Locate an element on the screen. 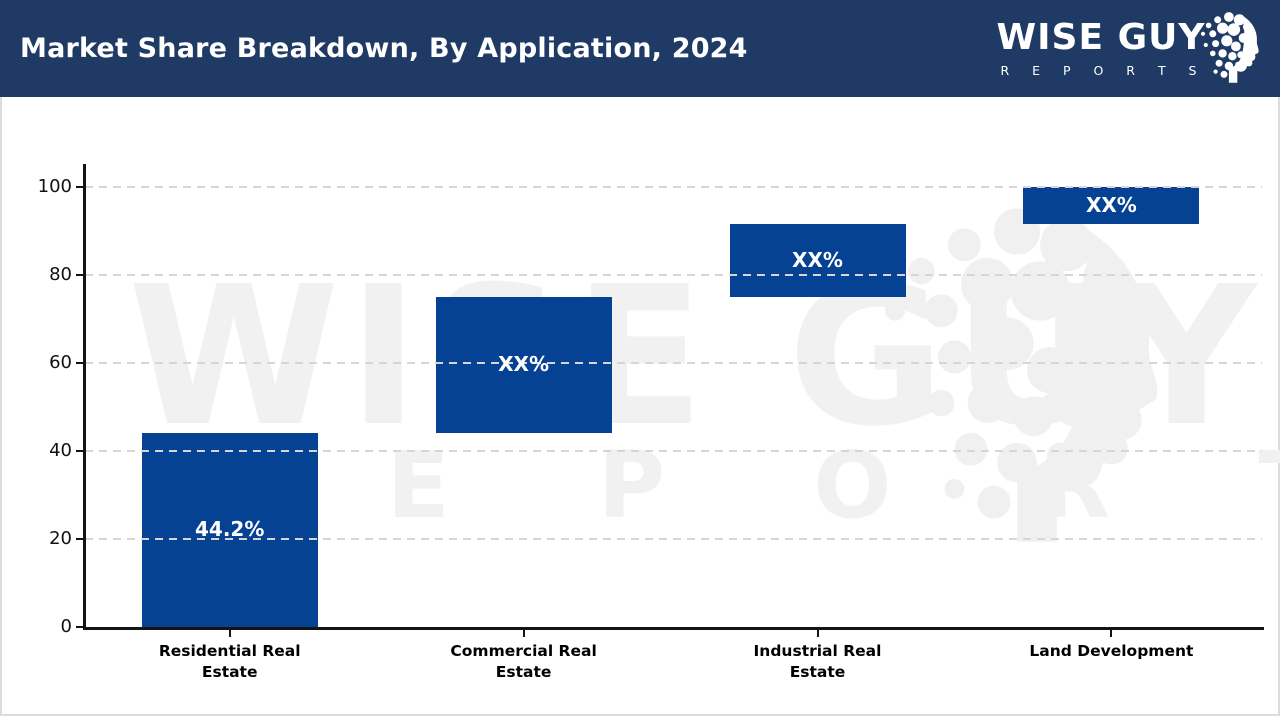 Image resolution: width=1280 pixels, height=720 pixels. gridline-y60 is located at coordinates (673, 363).